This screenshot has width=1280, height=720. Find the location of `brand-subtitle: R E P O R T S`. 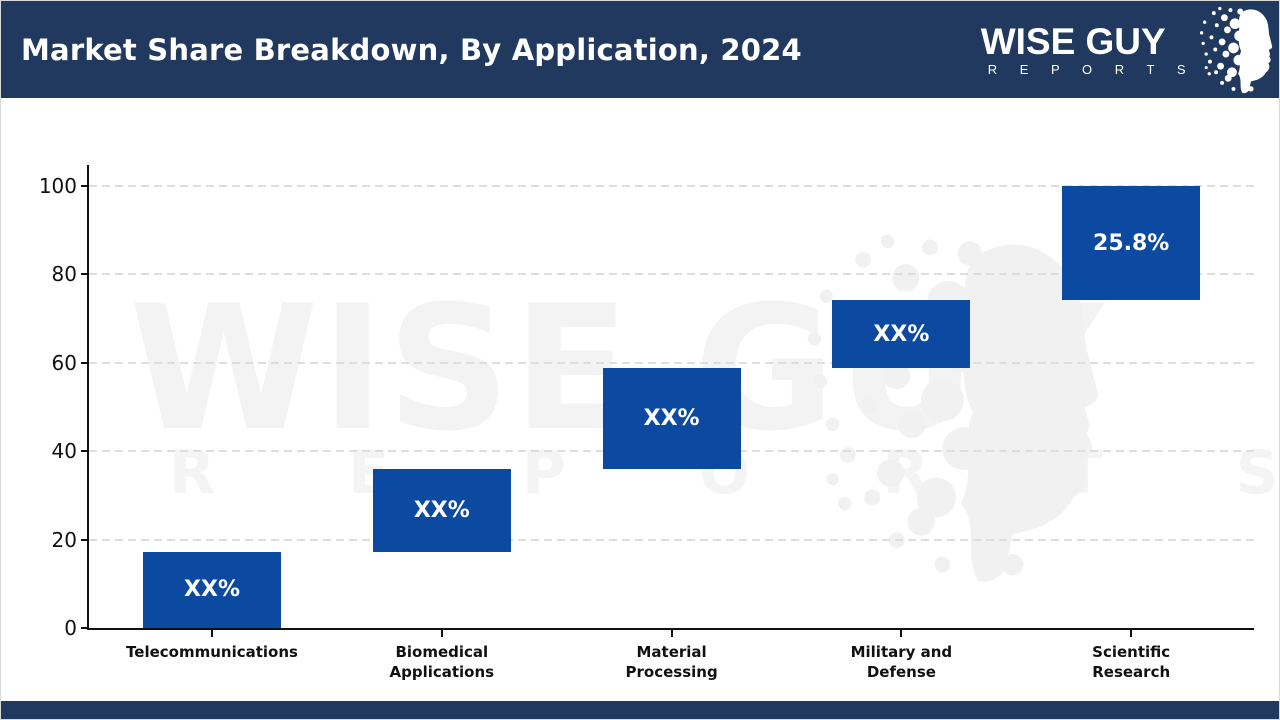

brand-subtitle: R E P O R T S is located at coordinates (1091, 69).